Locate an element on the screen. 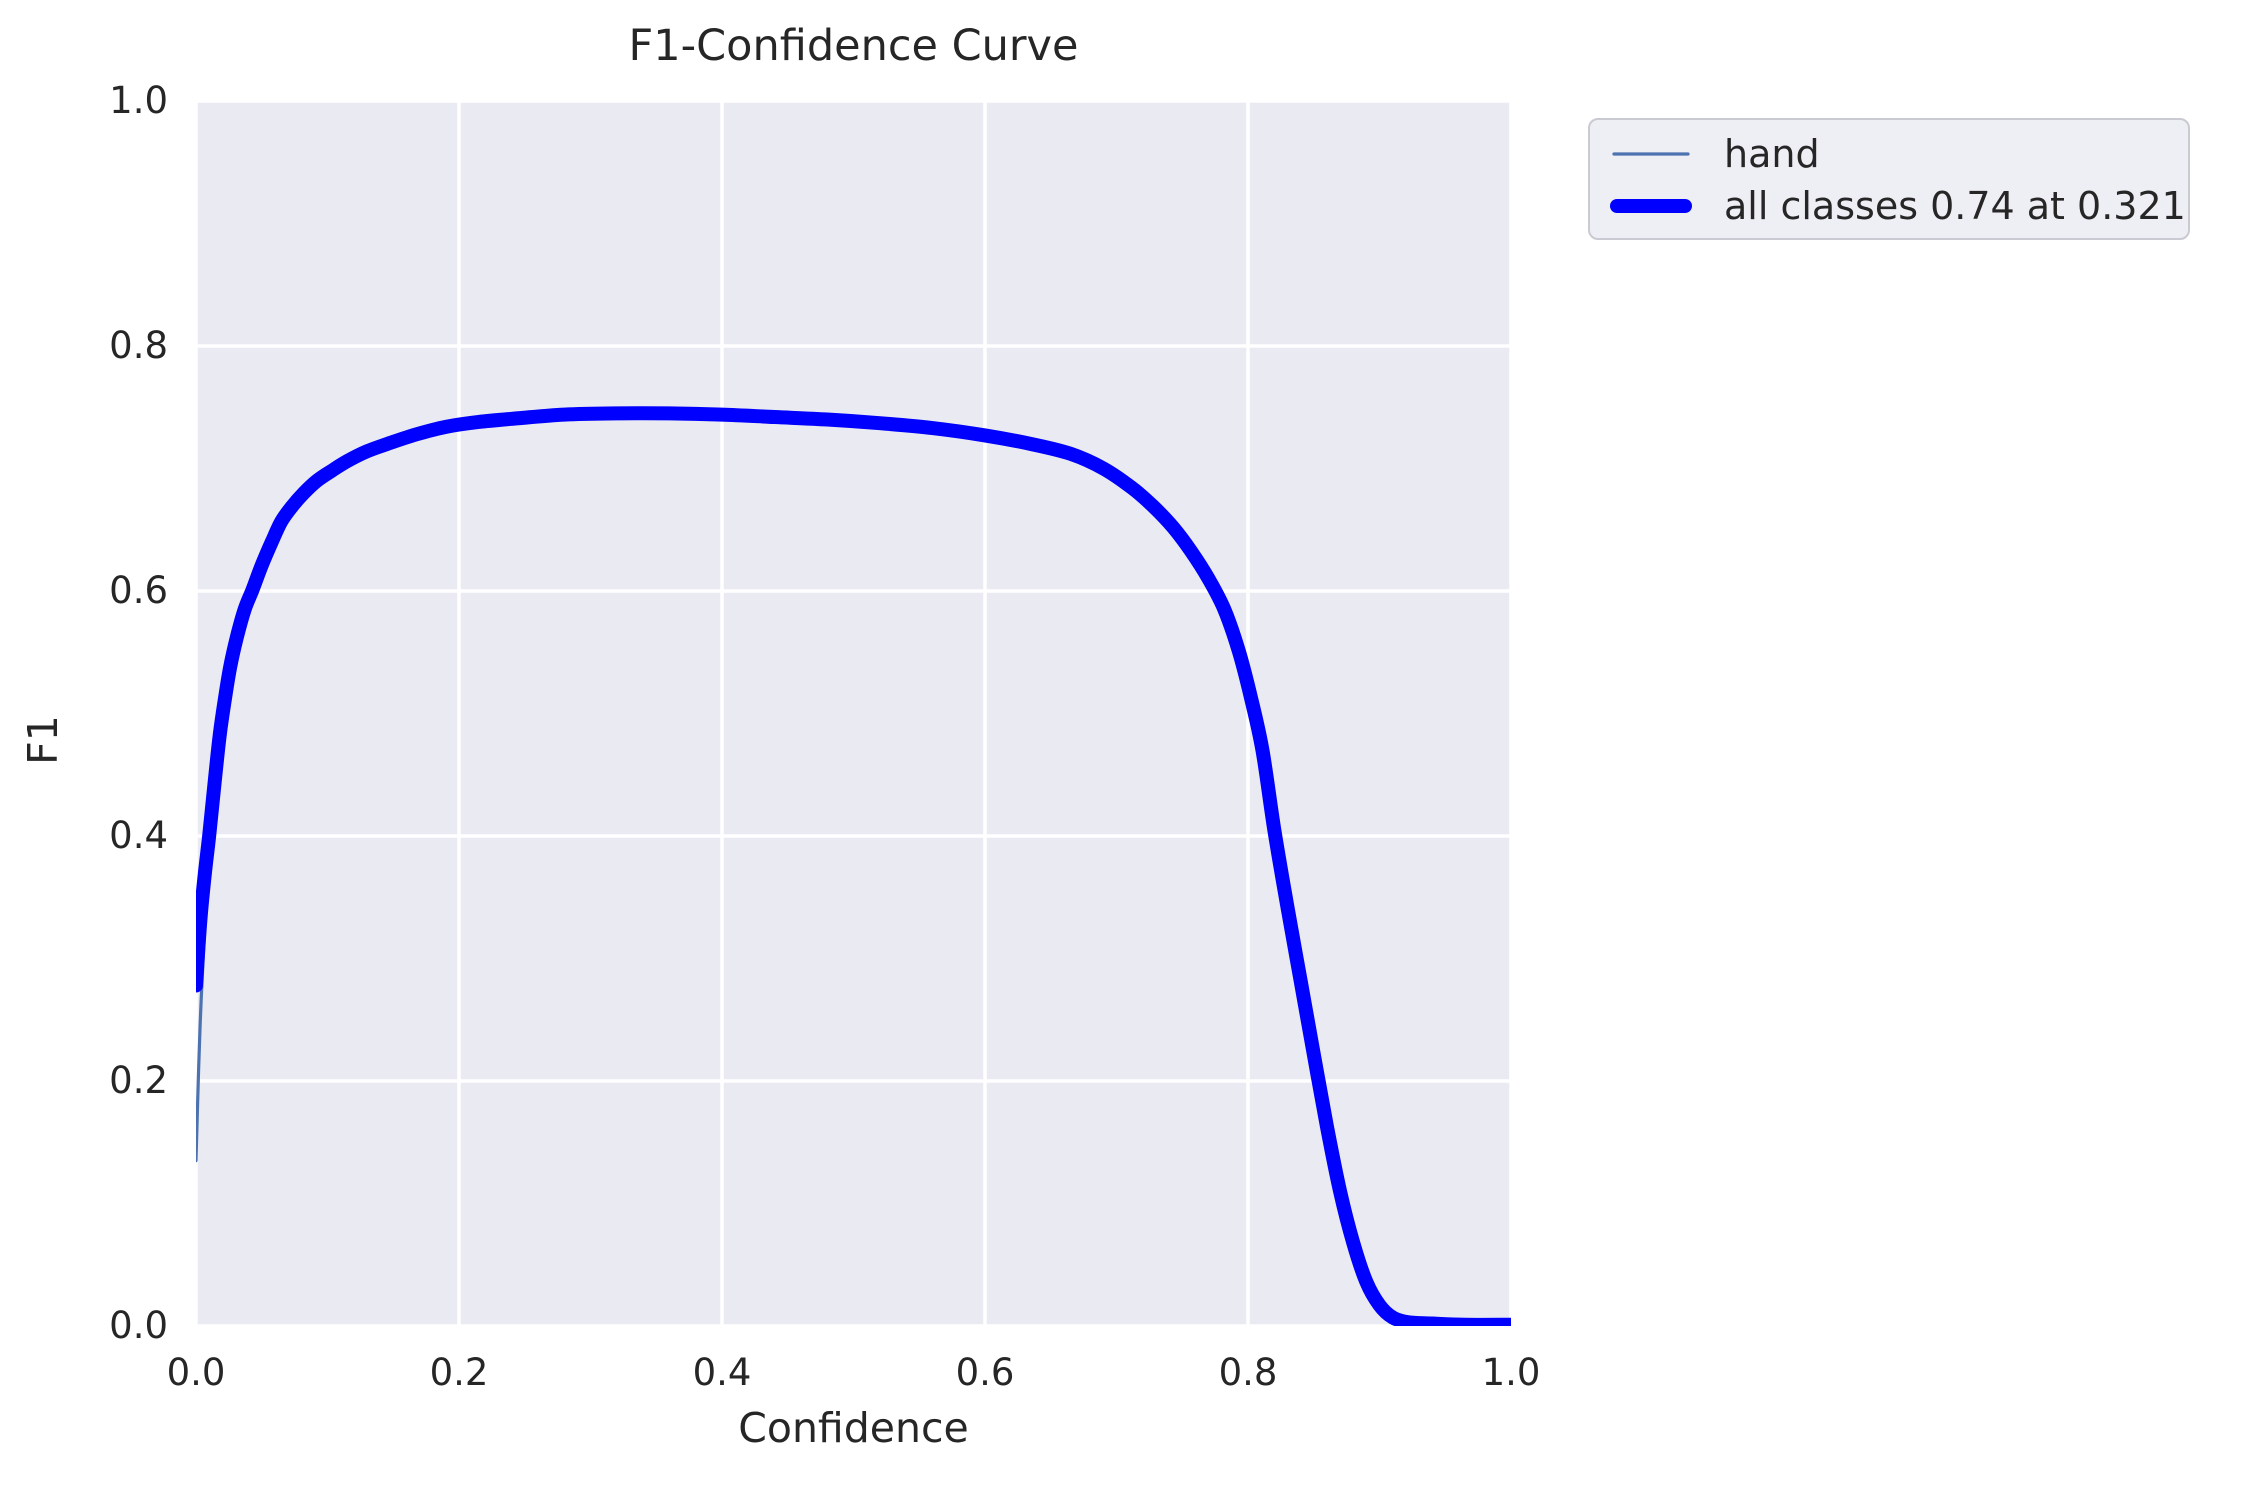  legend-label-hand: hand is located at coordinates (1772, 154).